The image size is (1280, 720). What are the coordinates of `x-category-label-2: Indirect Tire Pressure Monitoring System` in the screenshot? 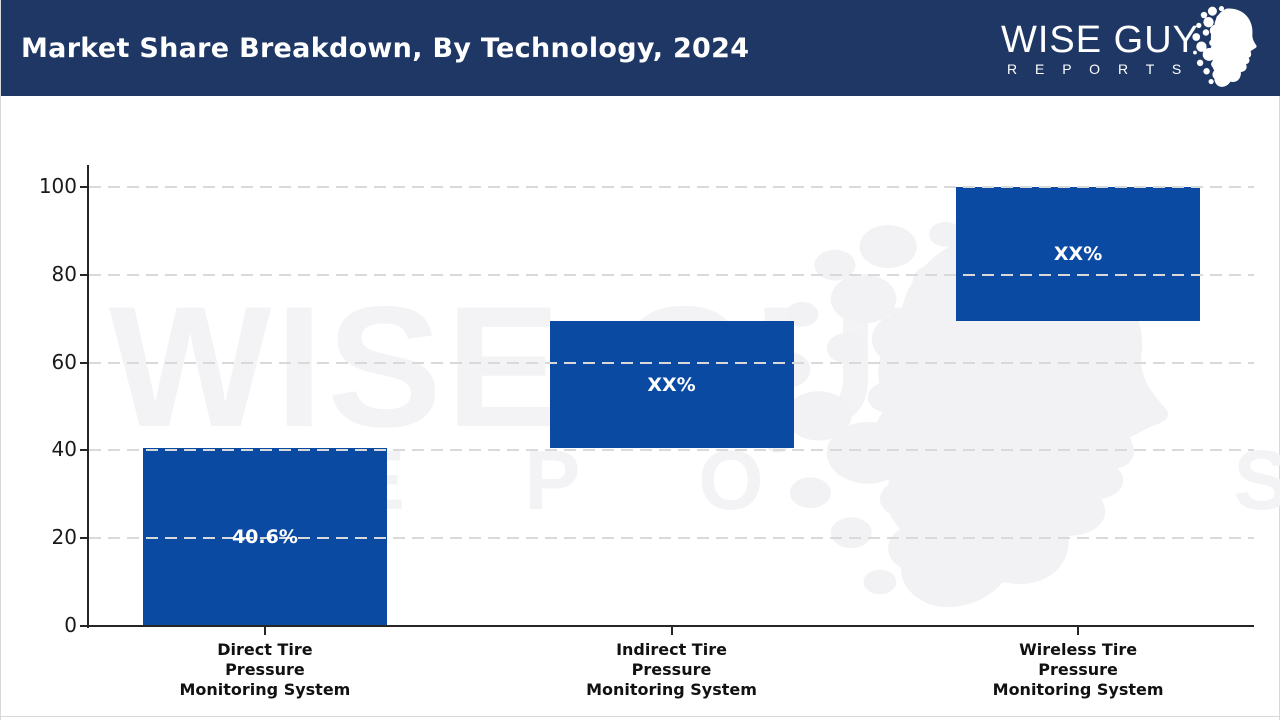 It's located at (672, 670).